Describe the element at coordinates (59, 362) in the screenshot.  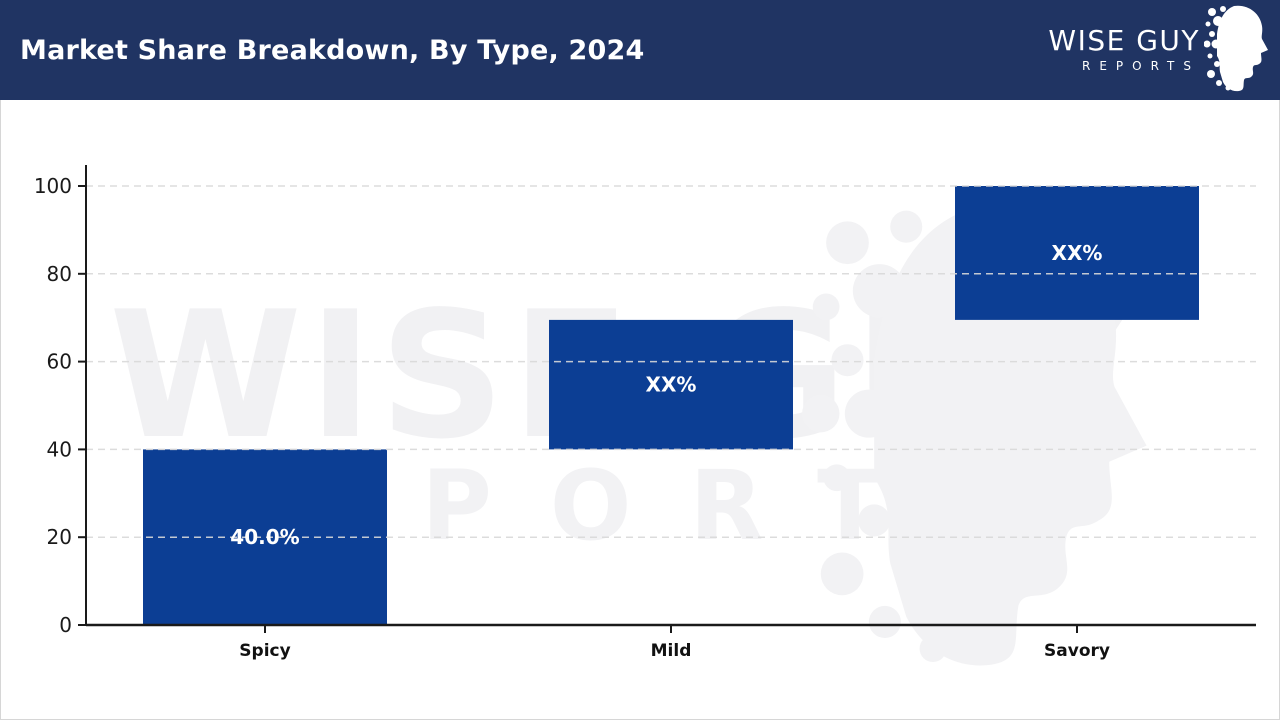
I see `y-tick-label: 60` at that location.